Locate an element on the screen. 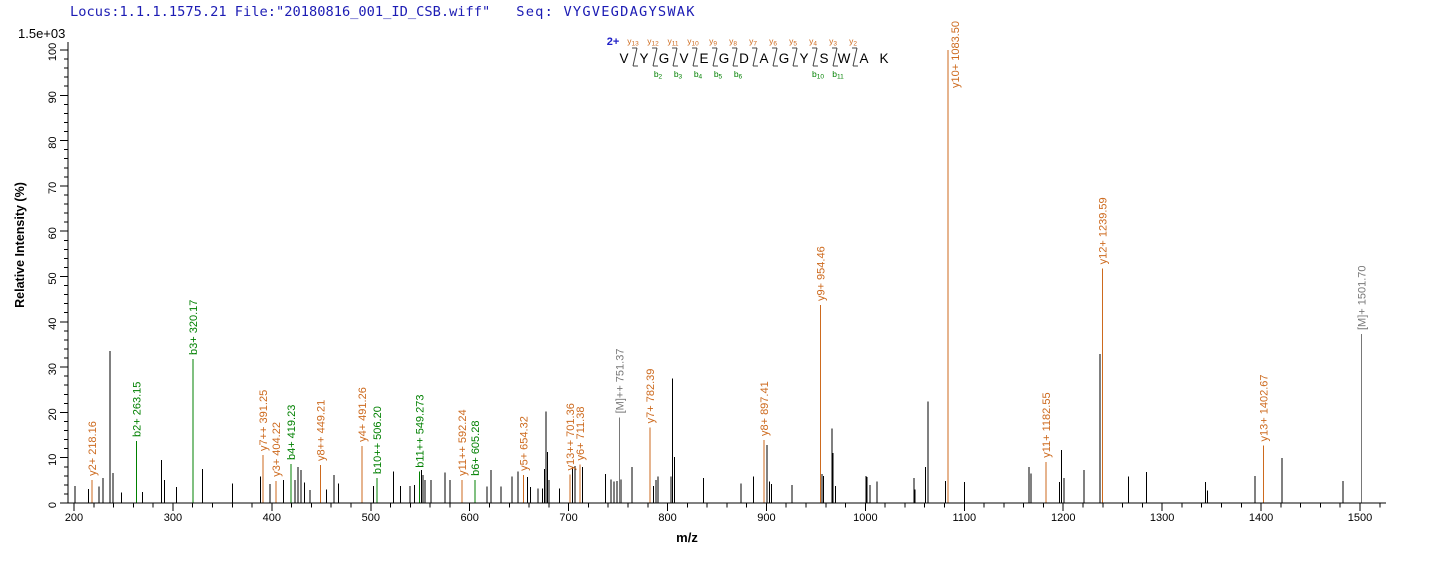 This screenshot has width=1436, height=562. y-tick-label: 50 is located at coordinates (53, 278).